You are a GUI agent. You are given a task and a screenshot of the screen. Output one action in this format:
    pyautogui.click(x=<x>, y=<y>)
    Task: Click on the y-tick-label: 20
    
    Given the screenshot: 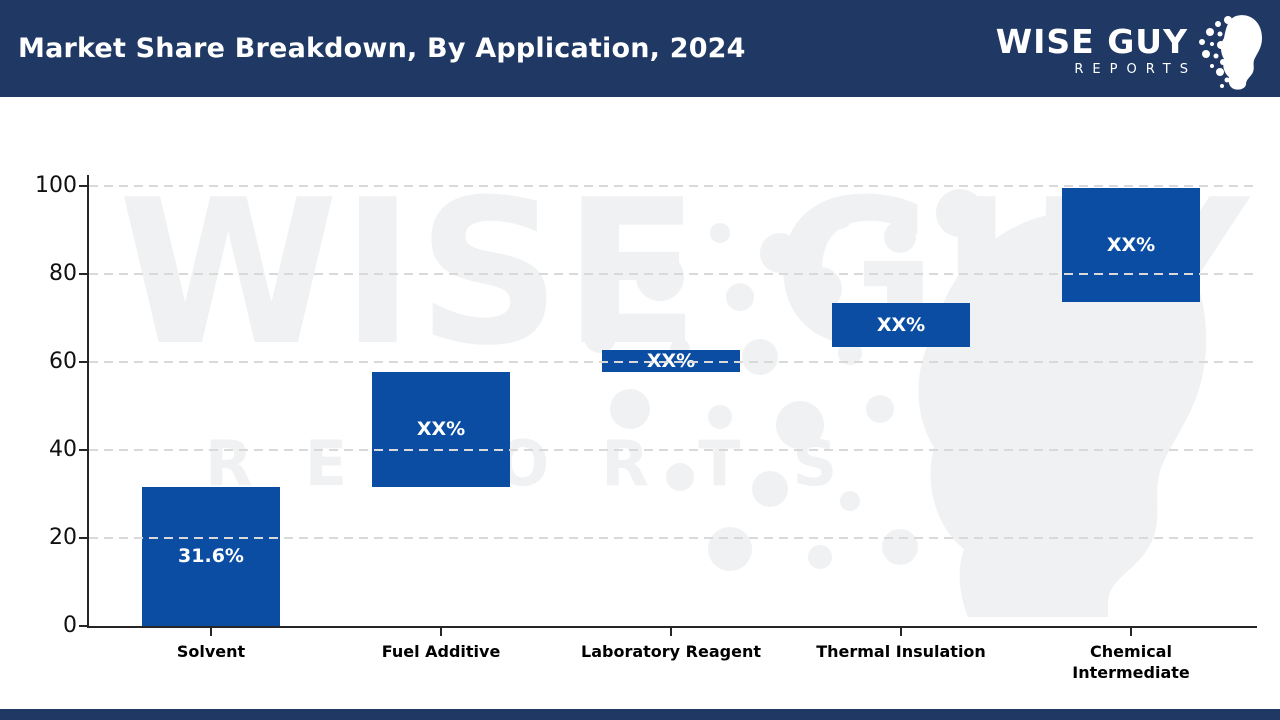 What is the action you would take?
    pyautogui.click(x=63, y=537)
    